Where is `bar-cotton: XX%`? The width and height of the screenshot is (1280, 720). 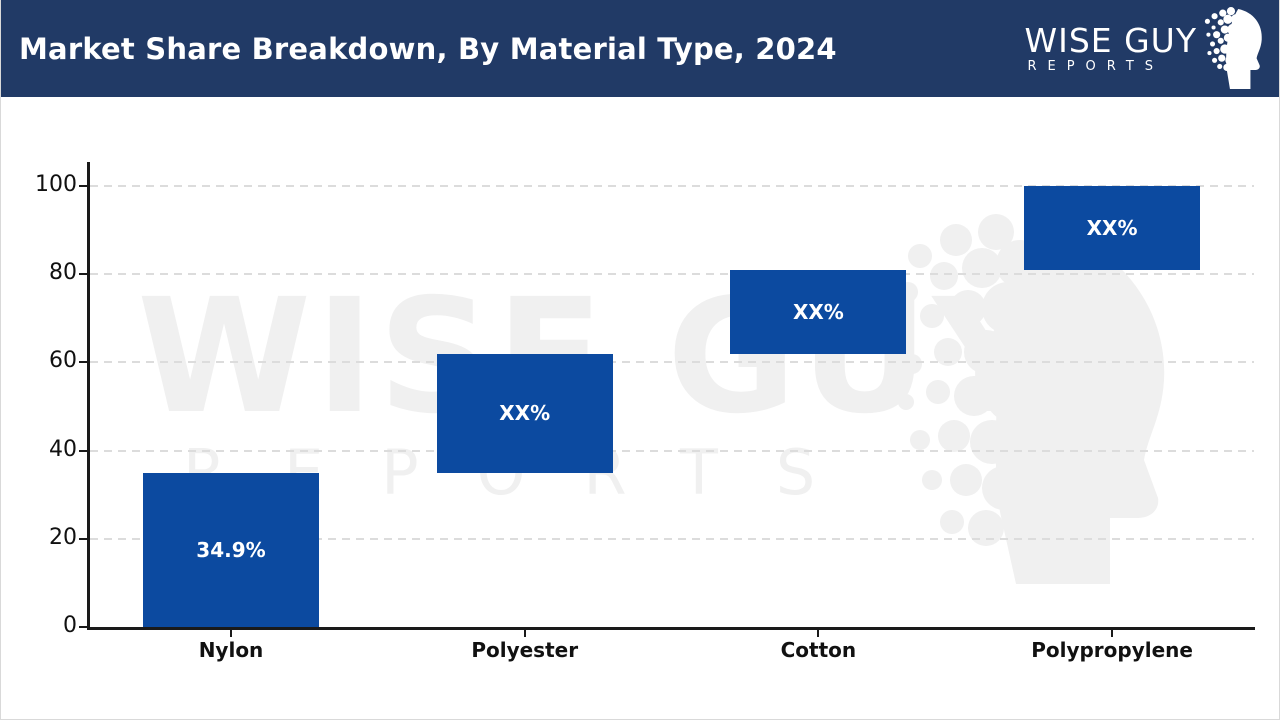 bar-cotton: XX% is located at coordinates (818, 311).